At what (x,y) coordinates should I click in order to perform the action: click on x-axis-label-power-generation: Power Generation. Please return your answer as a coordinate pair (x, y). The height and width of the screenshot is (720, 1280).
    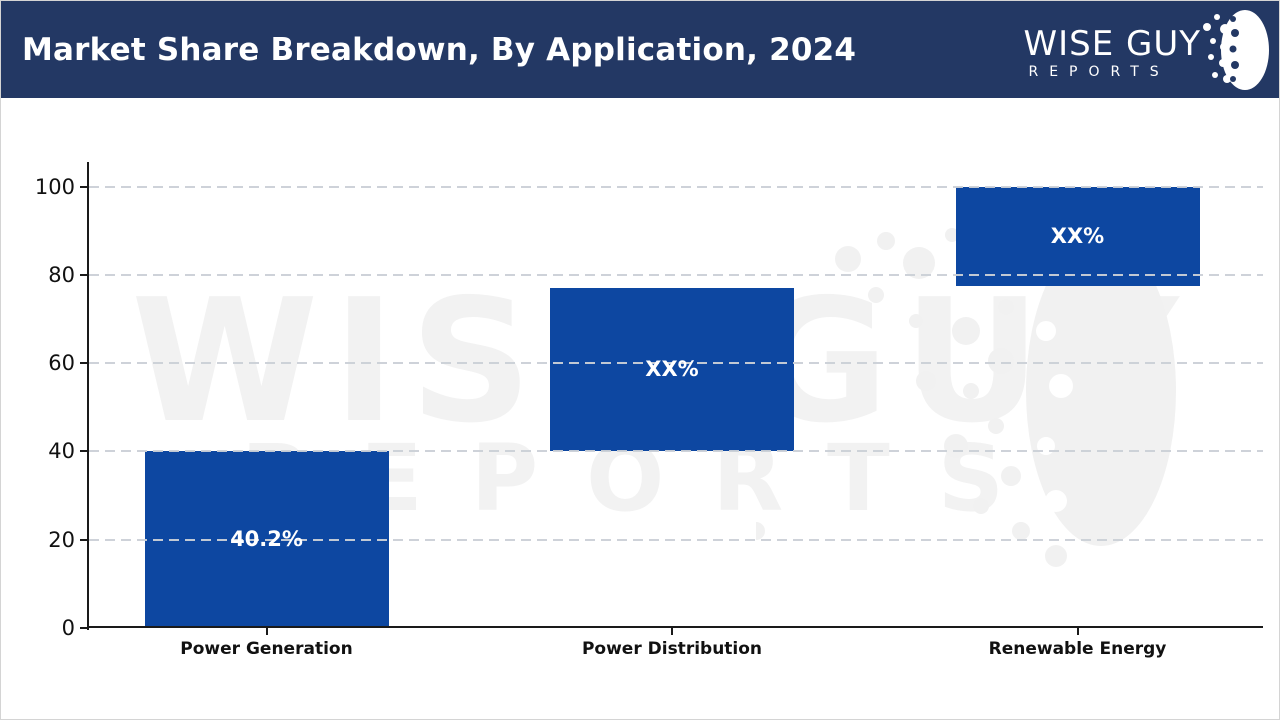
    Looking at the image, I should click on (266, 649).